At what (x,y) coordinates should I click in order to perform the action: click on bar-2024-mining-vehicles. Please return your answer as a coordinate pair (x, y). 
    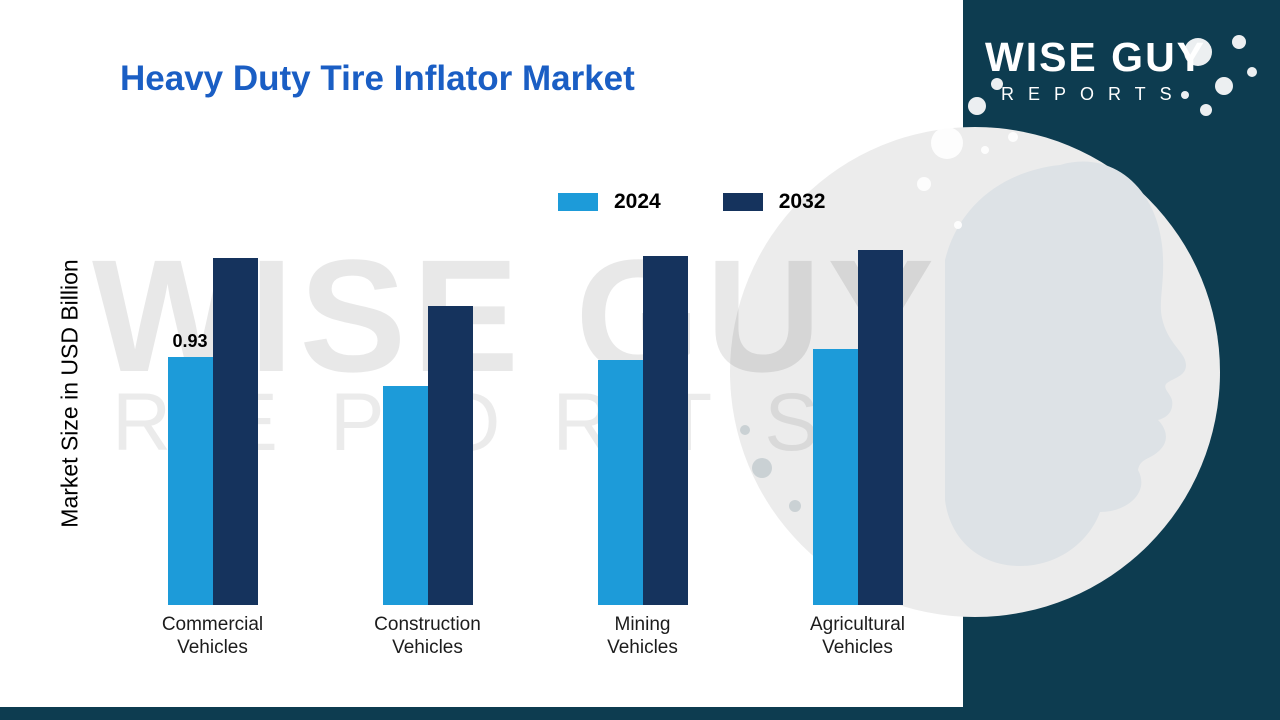
    Looking at the image, I should click on (620, 482).